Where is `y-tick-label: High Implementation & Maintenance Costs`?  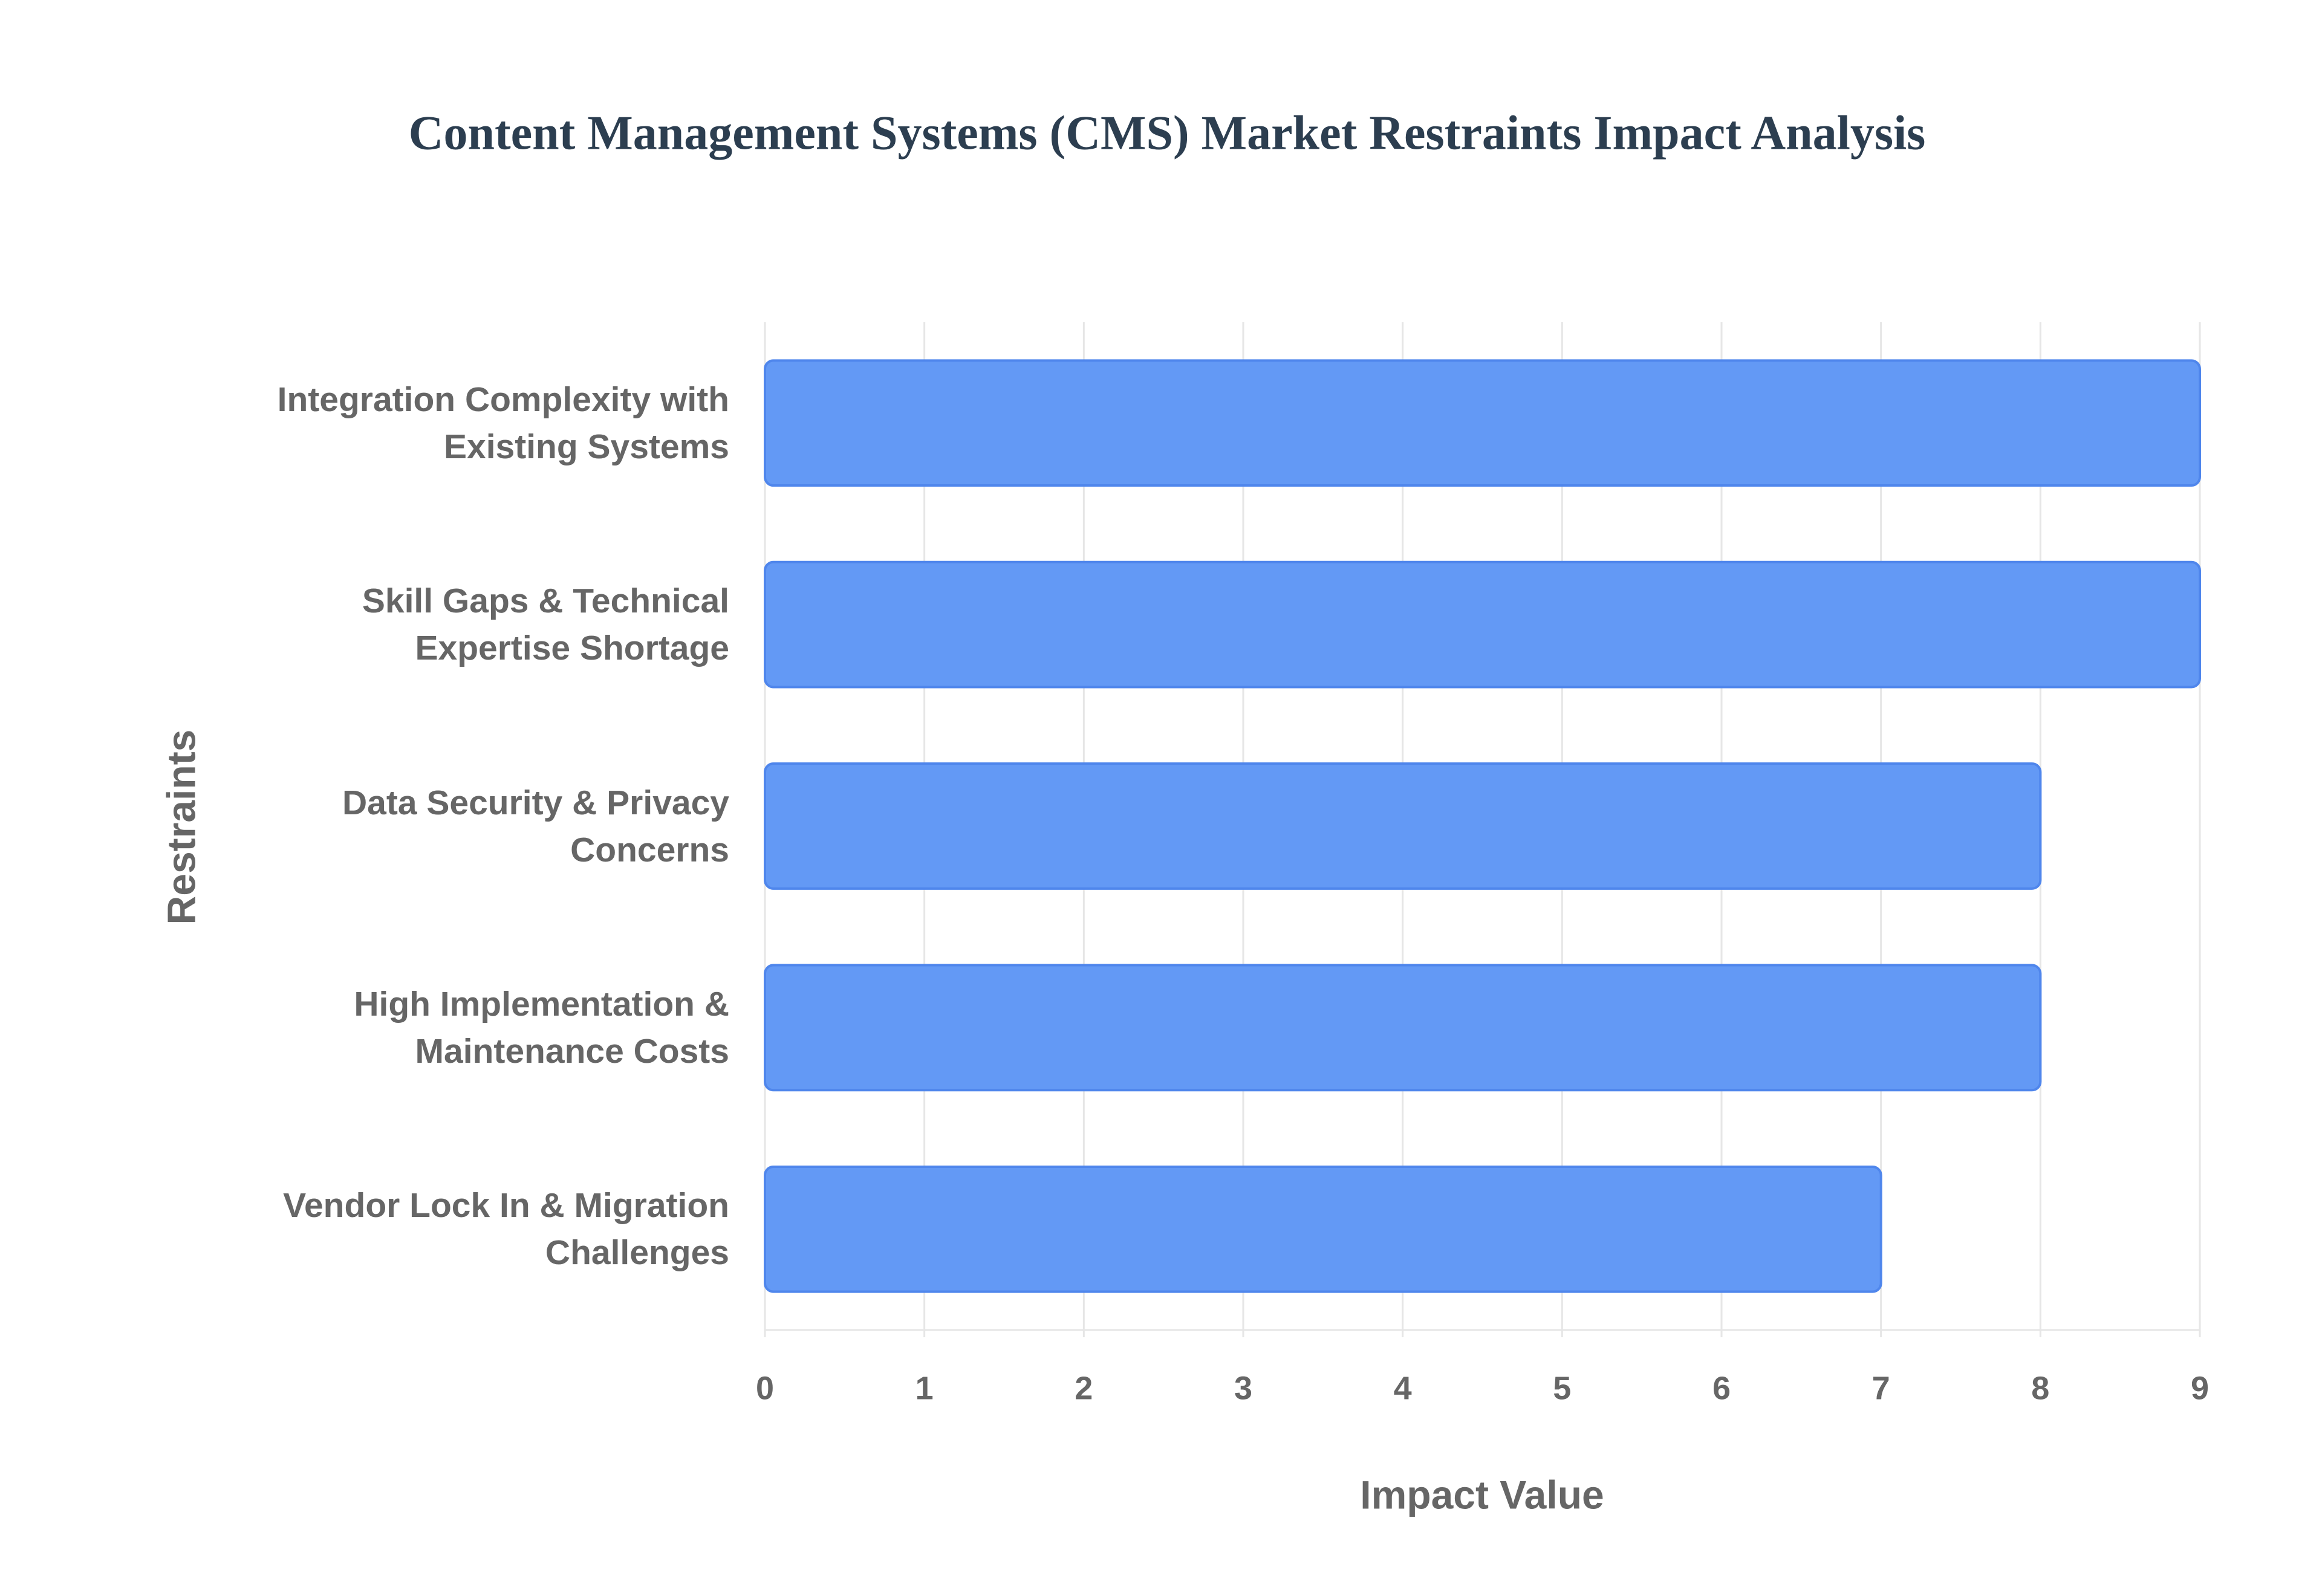
y-tick-label: High Implementation & Maintenance Costs is located at coordinates (541, 1027).